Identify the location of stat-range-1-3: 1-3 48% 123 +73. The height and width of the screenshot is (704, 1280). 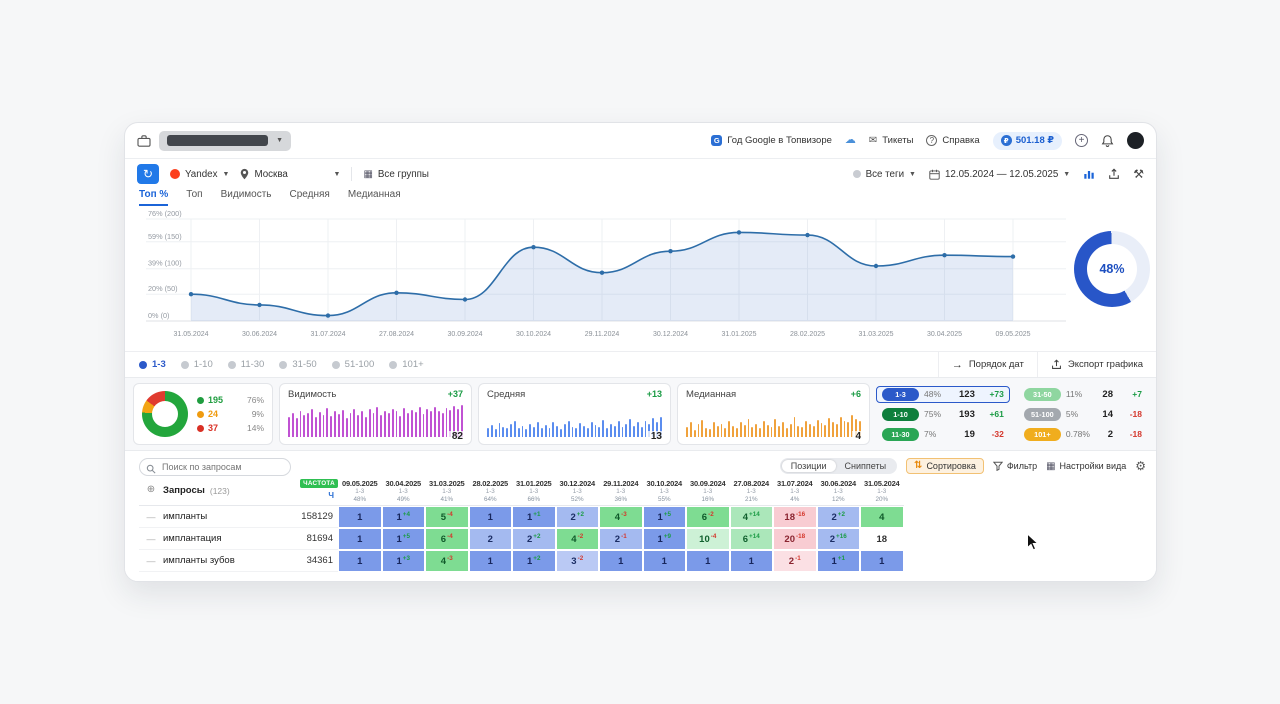
(943, 394).